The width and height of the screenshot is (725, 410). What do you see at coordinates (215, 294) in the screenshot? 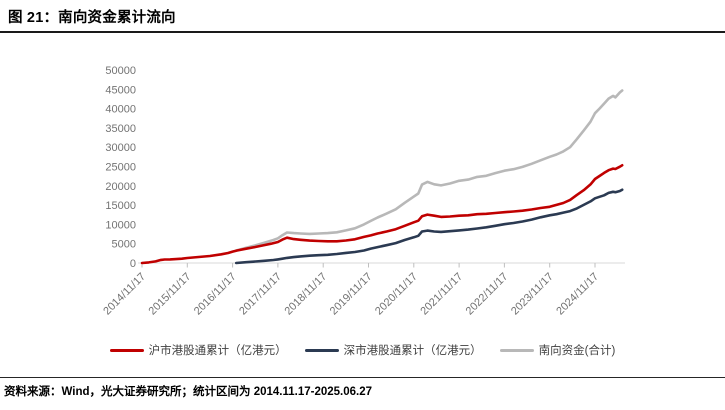
I see `x-tick-label: 2016/11/17` at bounding box center [215, 294].